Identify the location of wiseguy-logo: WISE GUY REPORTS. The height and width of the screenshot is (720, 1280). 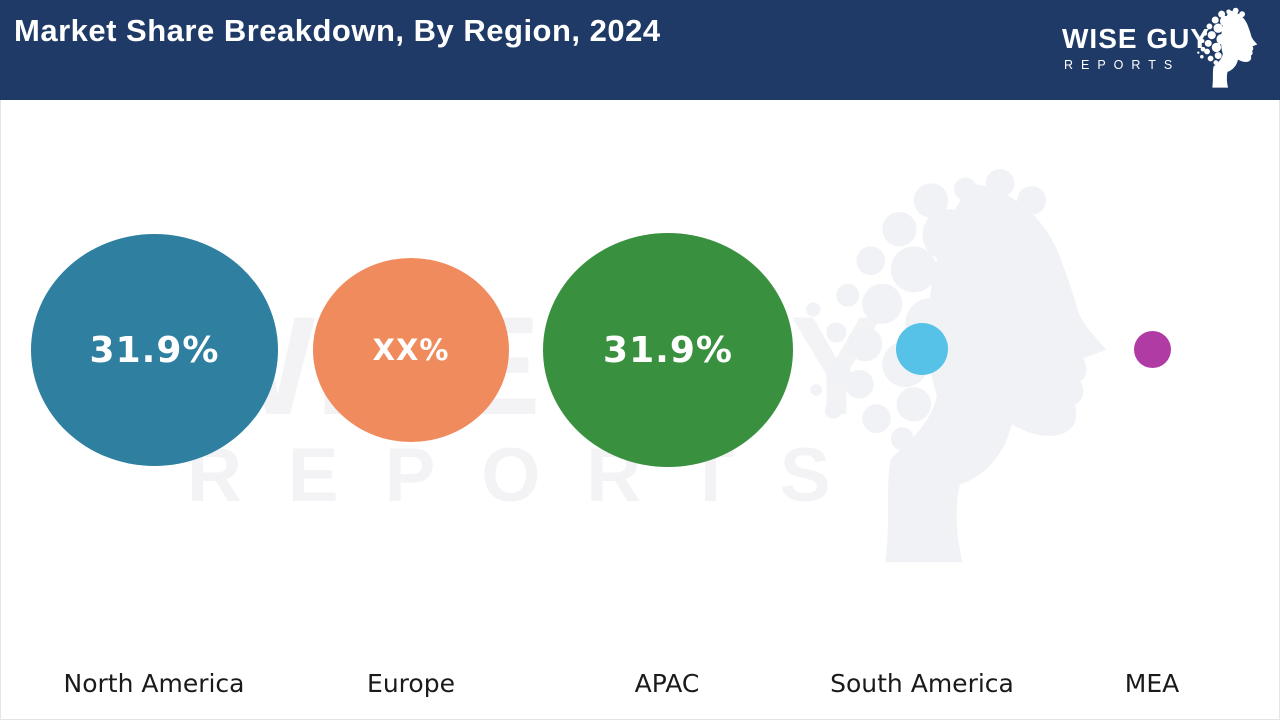
(1171, 45).